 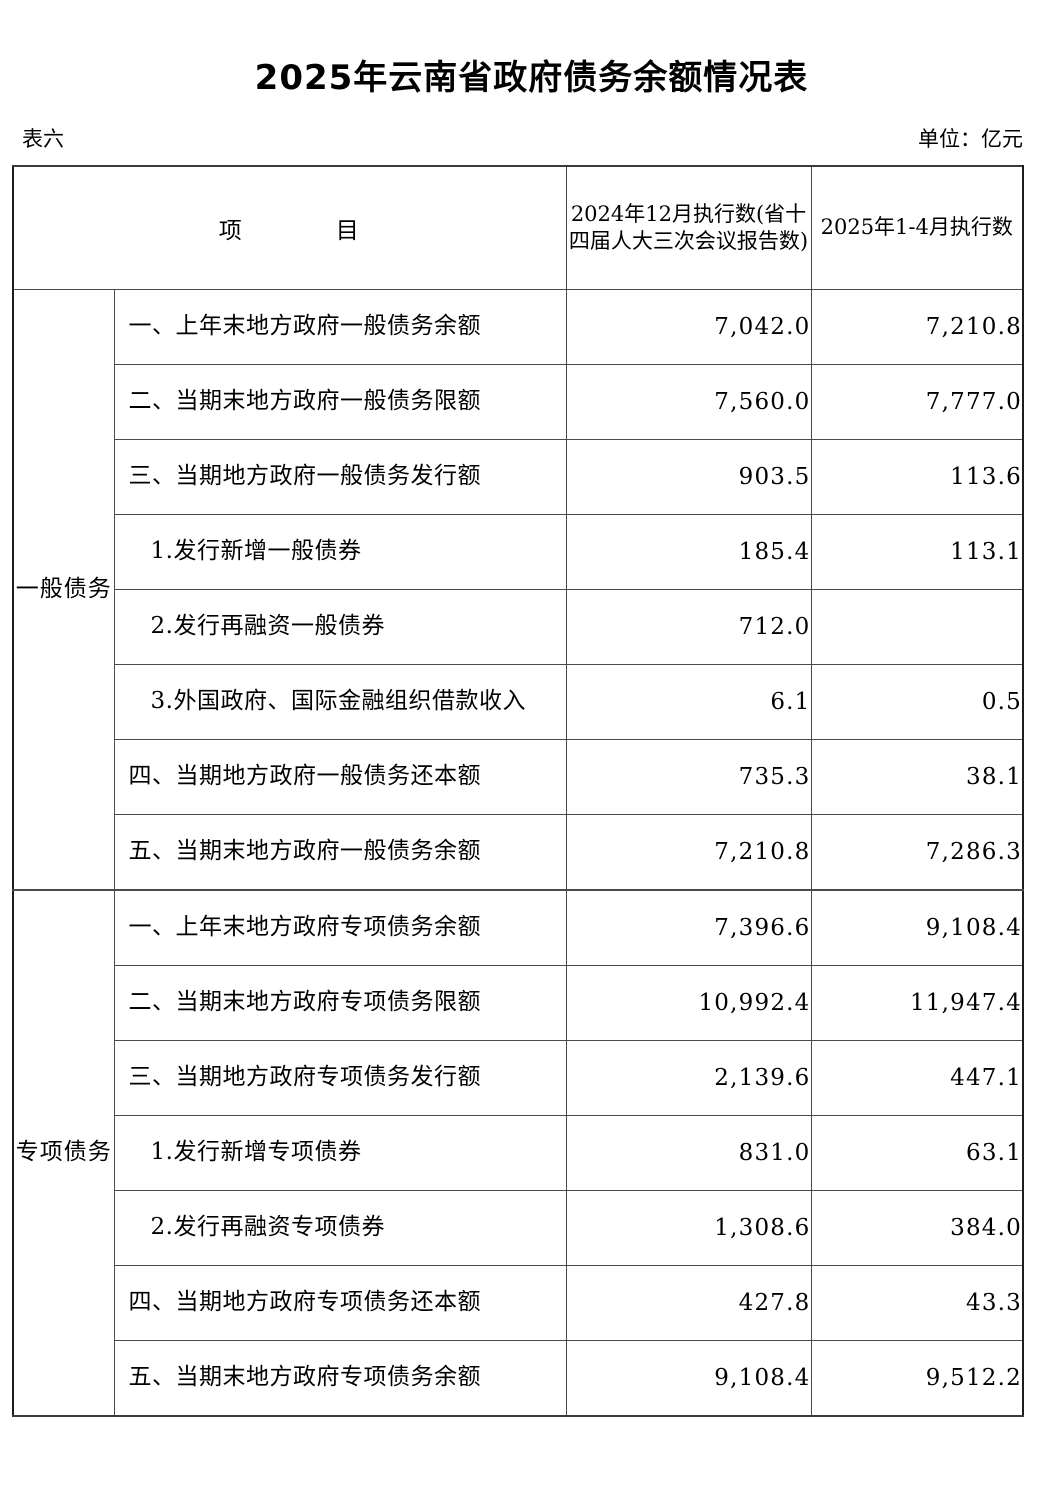 What do you see at coordinates (688, 852) in the screenshot?
I see `row-value-2024-december: 7,210.8` at bounding box center [688, 852].